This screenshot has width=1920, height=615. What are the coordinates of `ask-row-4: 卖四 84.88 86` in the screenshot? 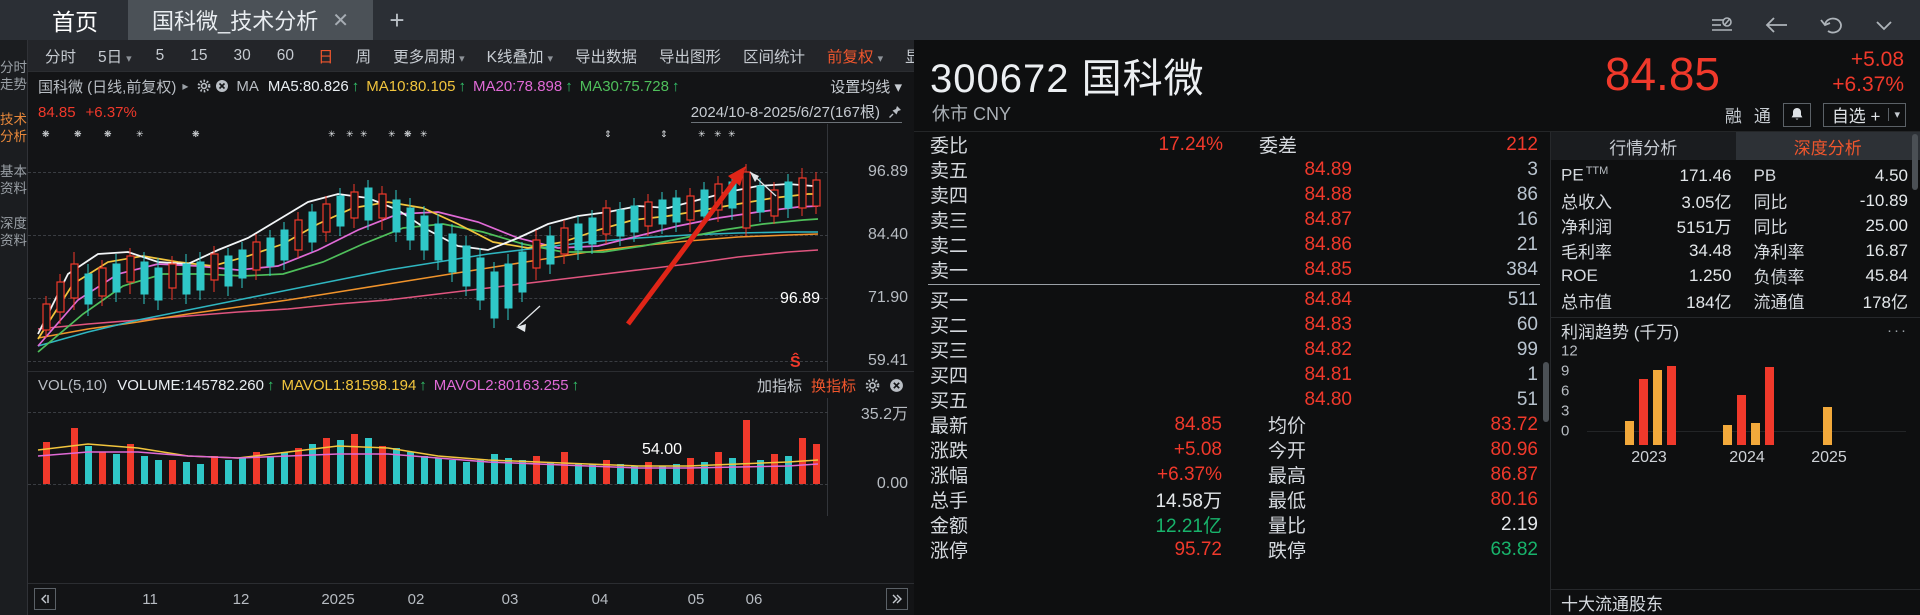 It's located at (1232, 195).